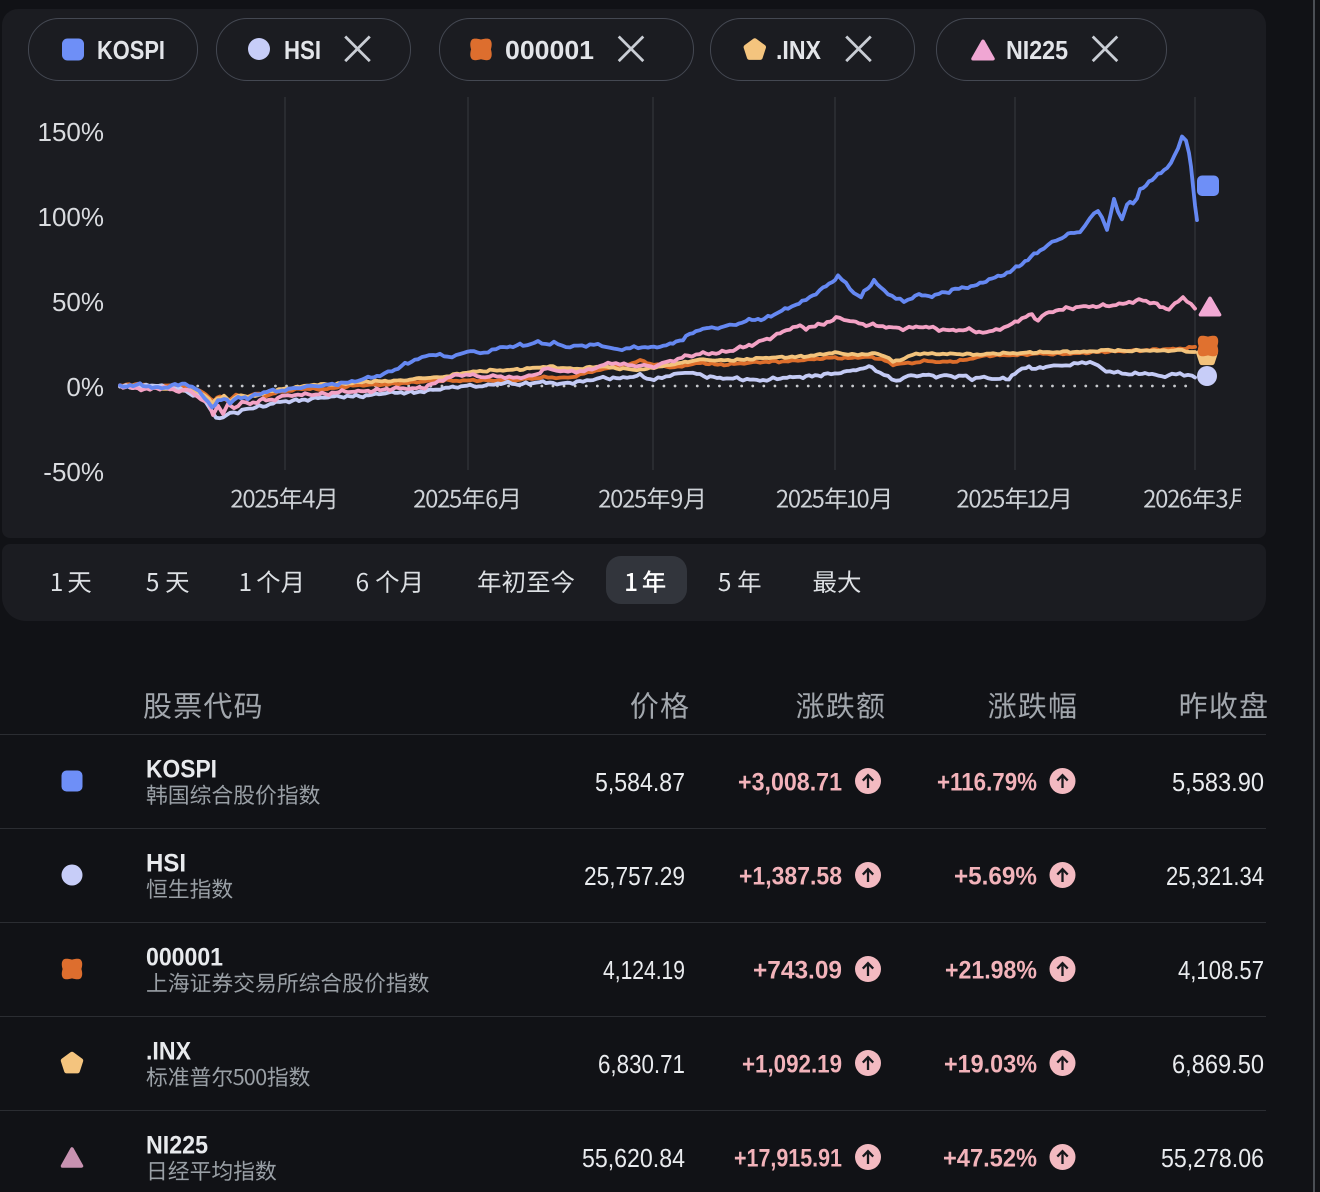  I want to click on svg-text: +3,008.71, so click(790, 783).